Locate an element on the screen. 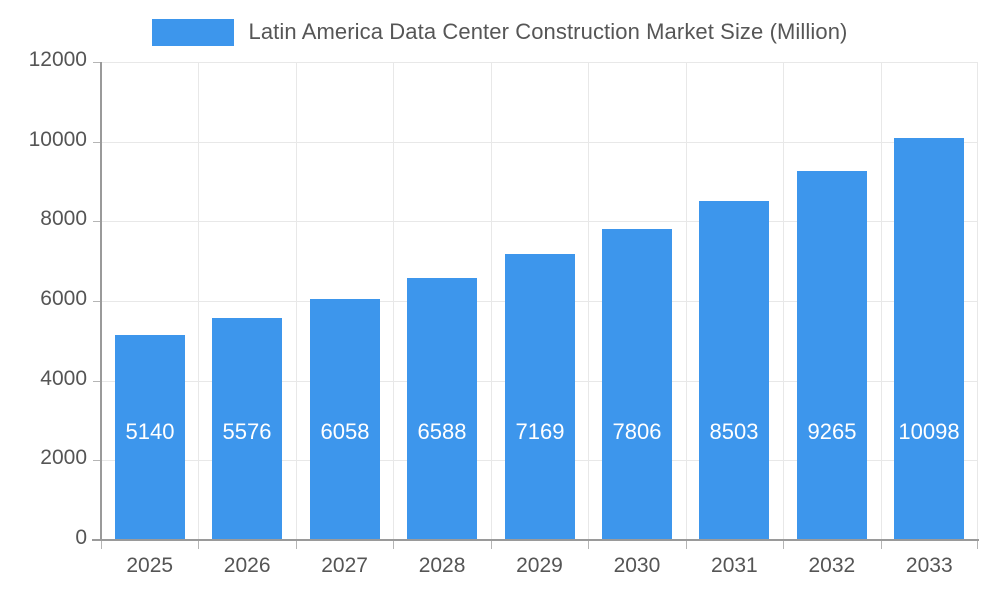 Image resolution: width=1000 pixels, height=600 pixels. bar-2033: 10098 is located at coordinates (929, 338).